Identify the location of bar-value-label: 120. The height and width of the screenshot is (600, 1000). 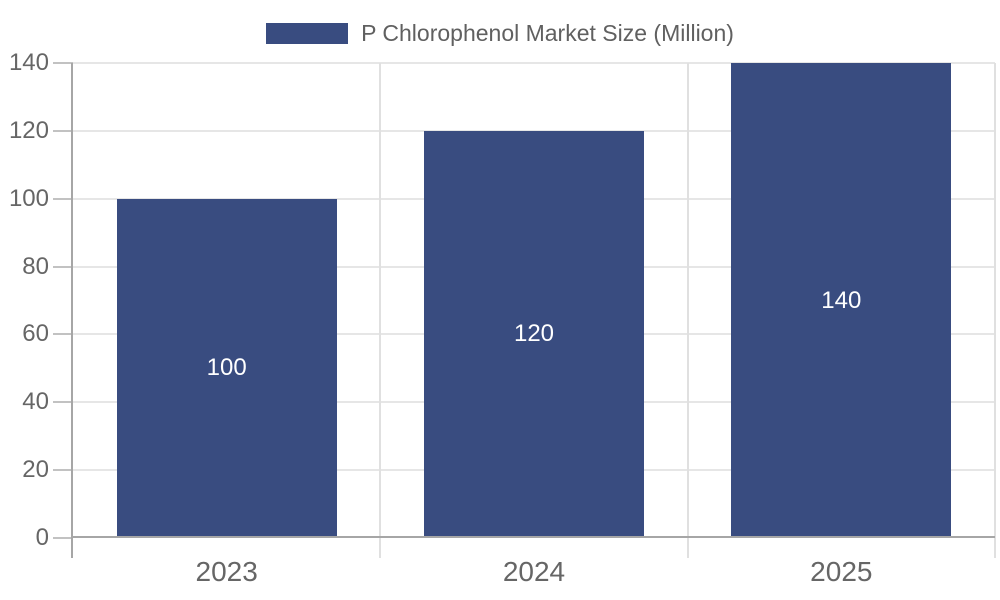
(534, 334).